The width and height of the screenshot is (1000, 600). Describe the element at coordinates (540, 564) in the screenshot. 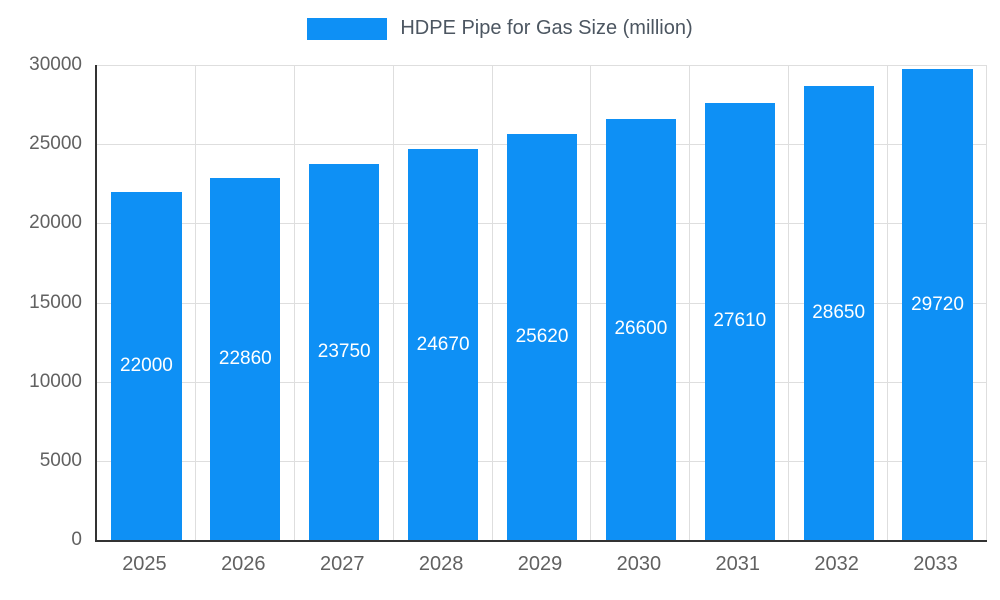

I see `x-axis-tick-label: 2029` at that location.